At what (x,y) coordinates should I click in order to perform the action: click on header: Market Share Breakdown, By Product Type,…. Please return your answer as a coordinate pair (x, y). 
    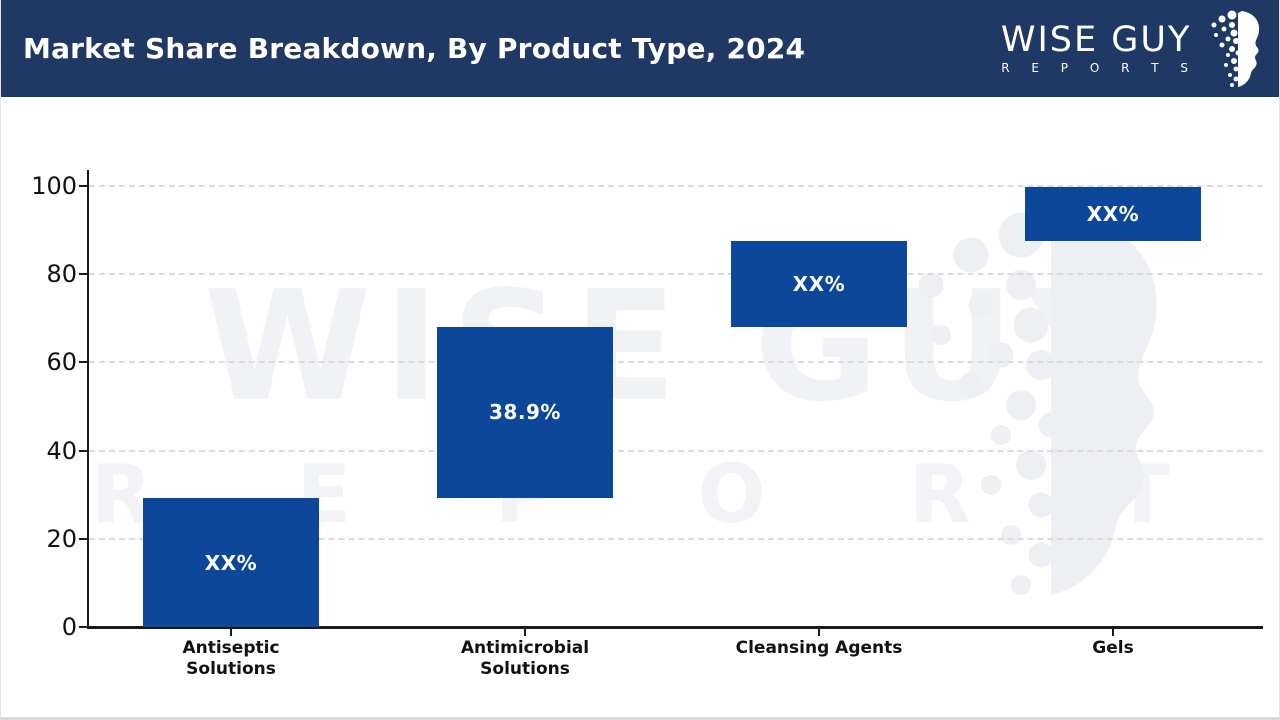
    Looking at the image, I should click on (640, 48).